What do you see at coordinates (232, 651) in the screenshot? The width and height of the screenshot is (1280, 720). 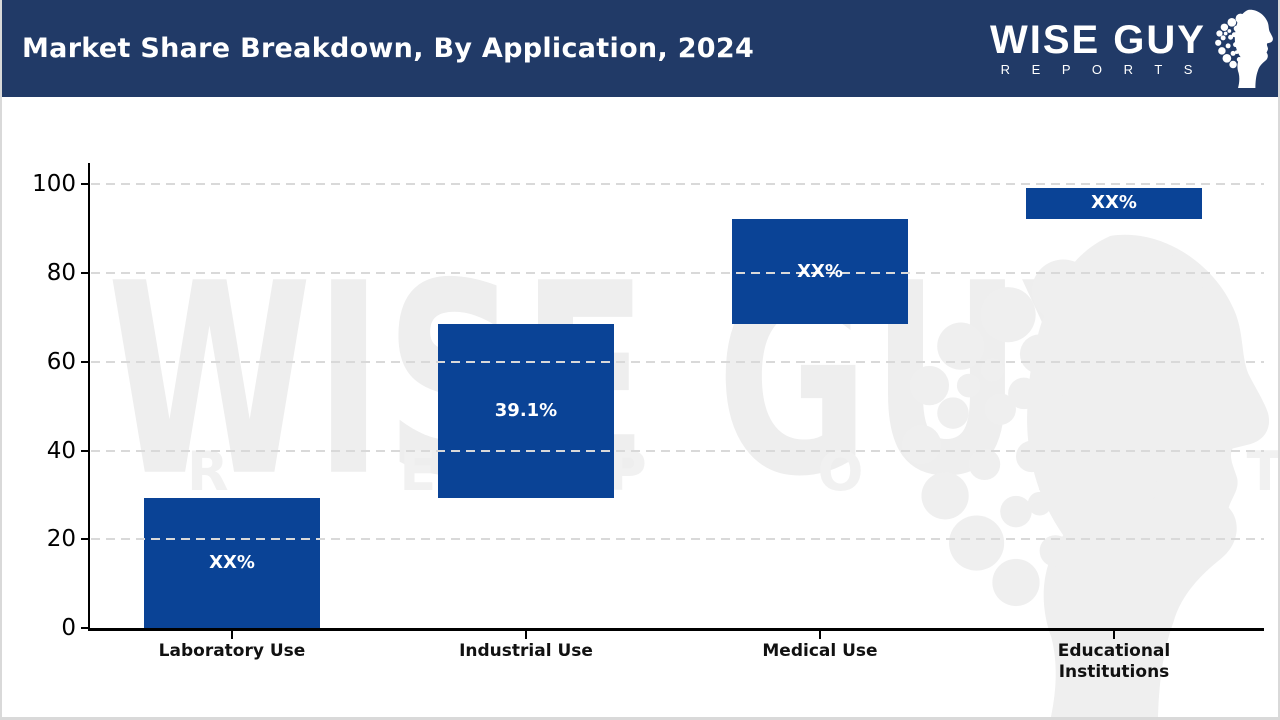 I see `x-axis-label: Laboratory Use` at bounding box center [232, 651].